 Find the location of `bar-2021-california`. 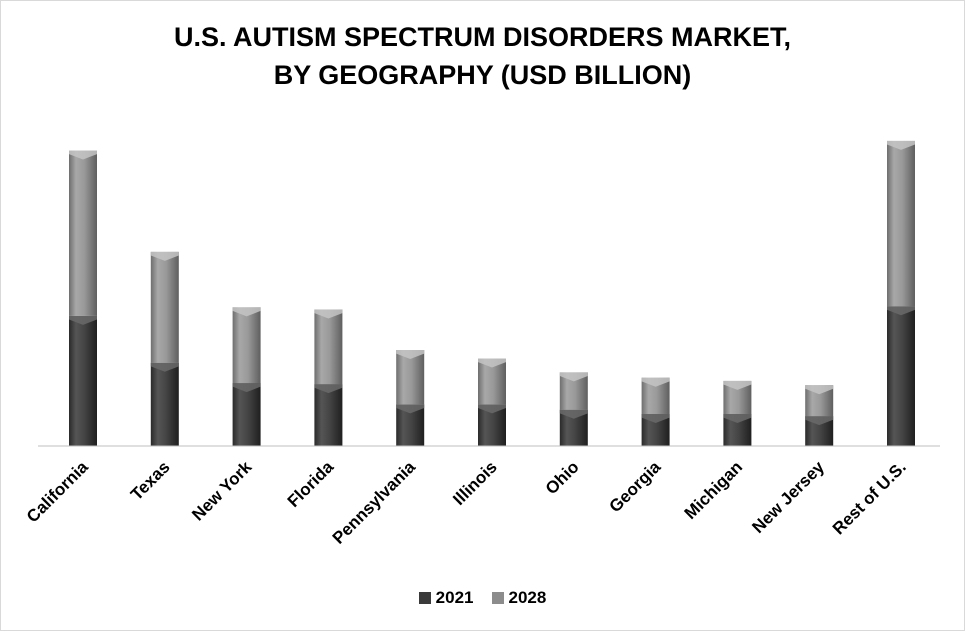

bar-2021-california is located at coordinates (83, 380).